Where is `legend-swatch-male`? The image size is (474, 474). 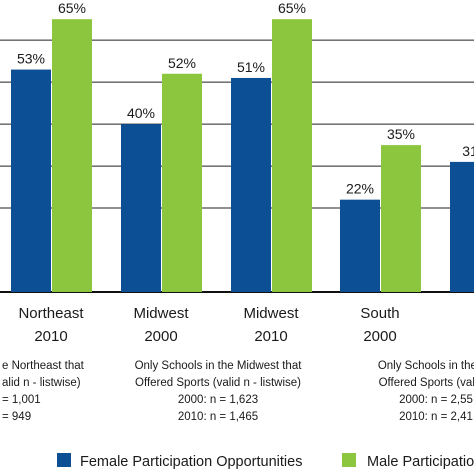
legend-swatch-male is located at coordinates (349, 460).